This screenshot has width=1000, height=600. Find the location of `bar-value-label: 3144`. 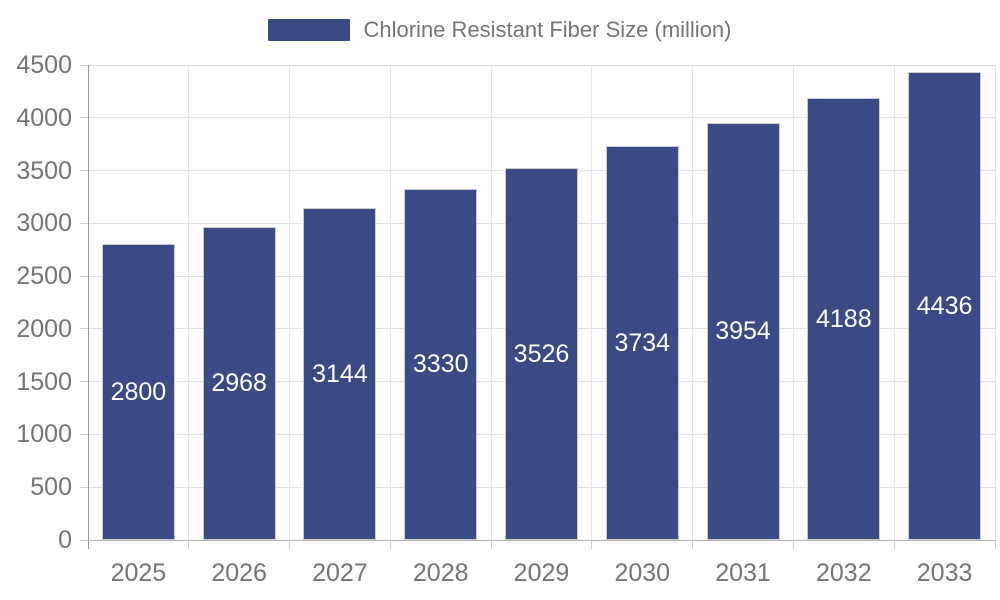

bar-value-label: 3144 is located at coordinates (340, 374).